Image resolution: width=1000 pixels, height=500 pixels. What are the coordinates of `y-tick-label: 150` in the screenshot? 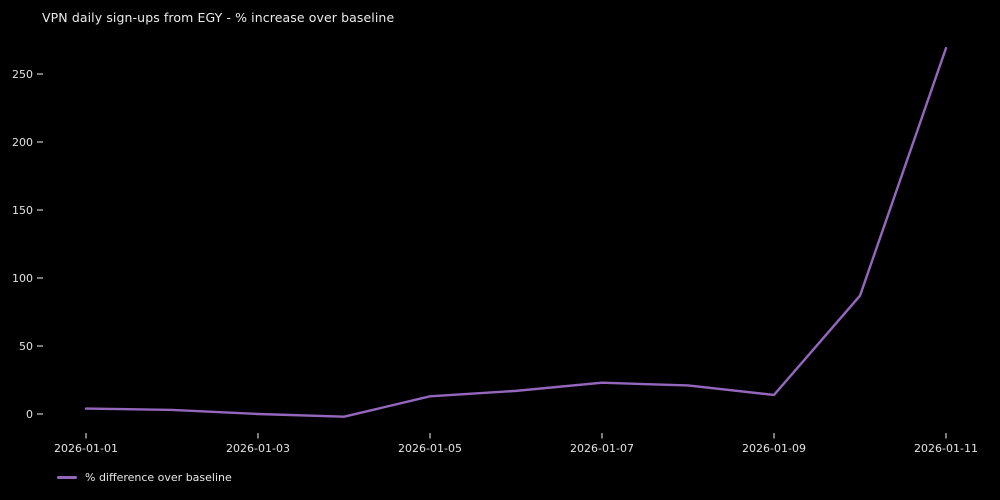 It's located at (22, 210).